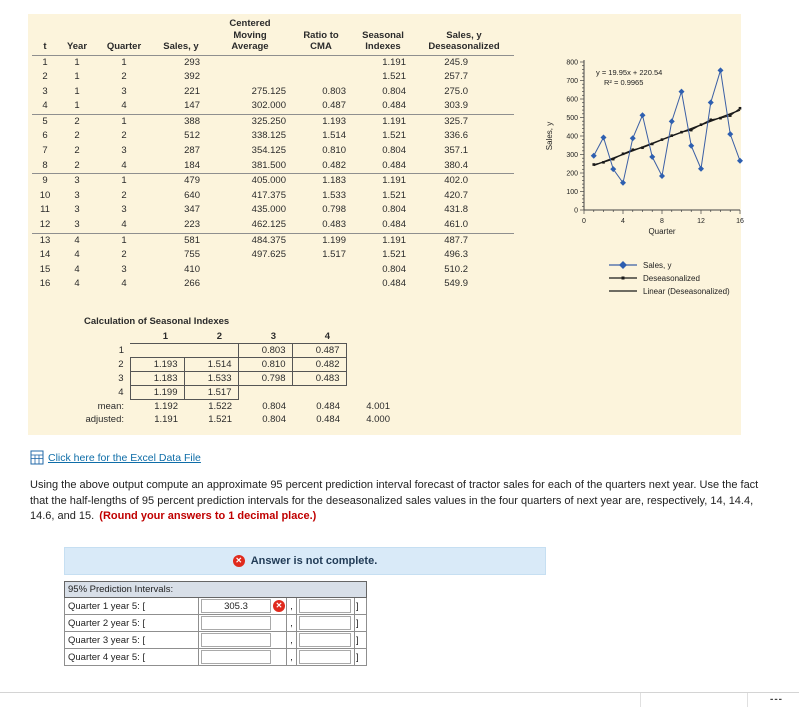 The width and height of the screenshot is (799, 707). What do you see at coordinates (572, 192) in the screenshot?
I see `svg-text: 100` at bounding box center [572, 192].